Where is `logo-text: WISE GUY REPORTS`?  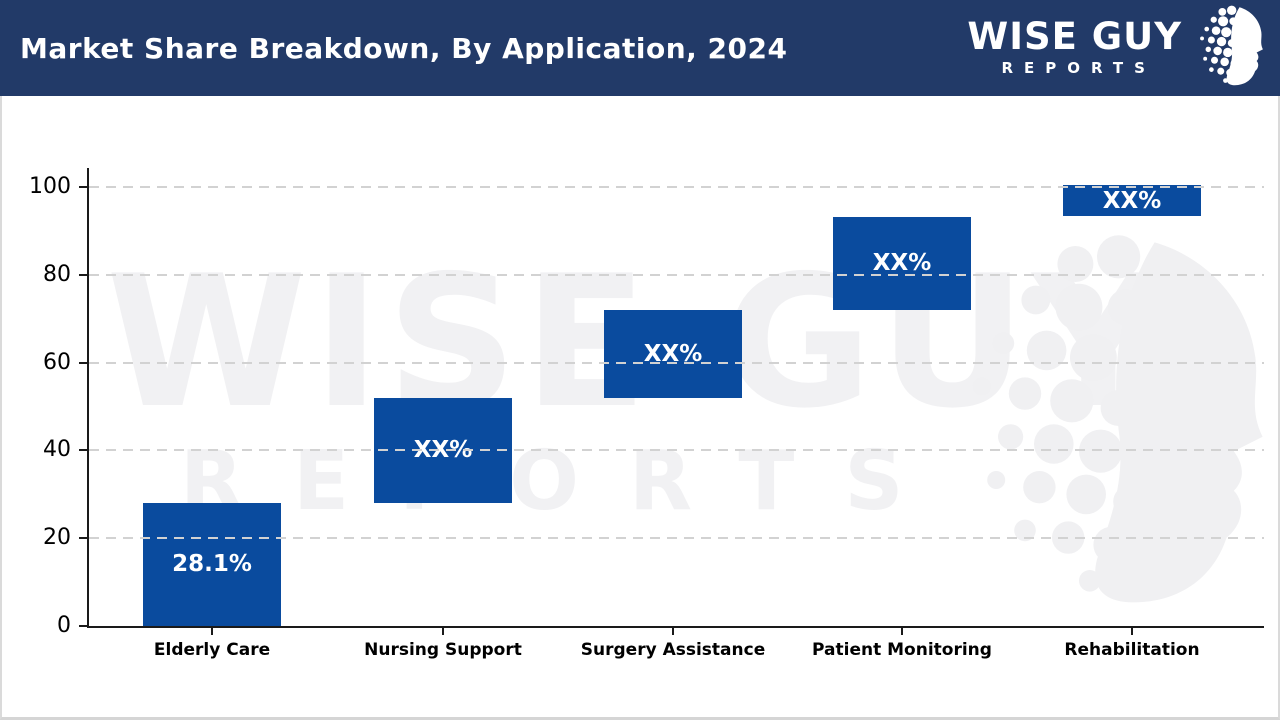
logo-text: WISE GUY REPORTS is located at coordinates (1074, 46).